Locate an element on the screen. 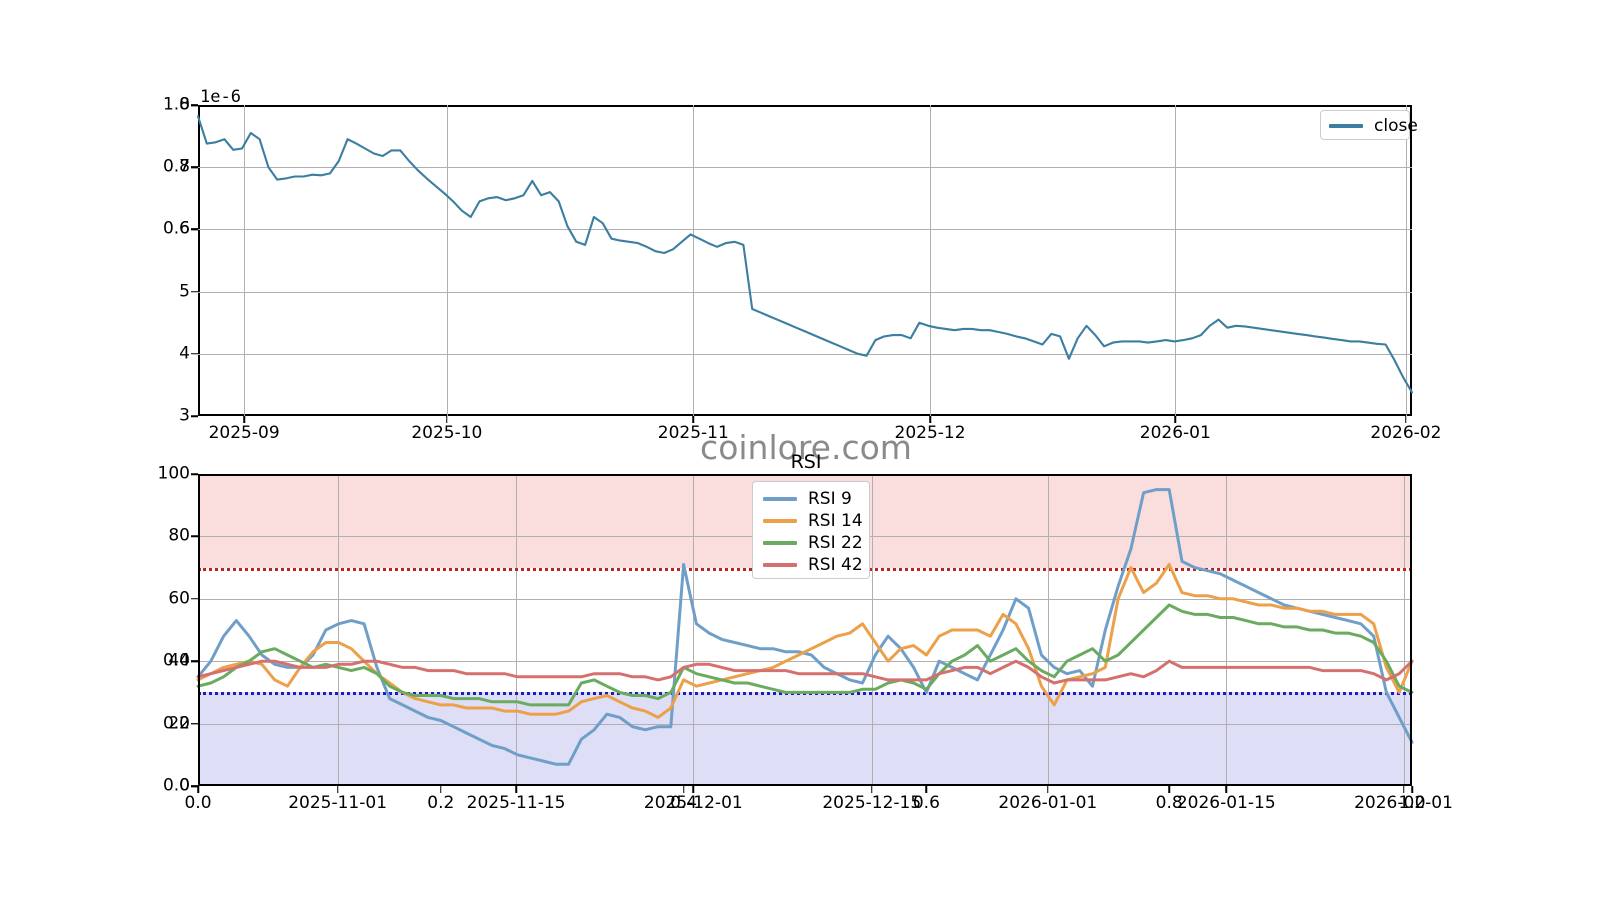 Image resolution: width=1600 pixels, height=900 pixels. x-tick-label: 2025-11 is located at coordinates (693, 433).